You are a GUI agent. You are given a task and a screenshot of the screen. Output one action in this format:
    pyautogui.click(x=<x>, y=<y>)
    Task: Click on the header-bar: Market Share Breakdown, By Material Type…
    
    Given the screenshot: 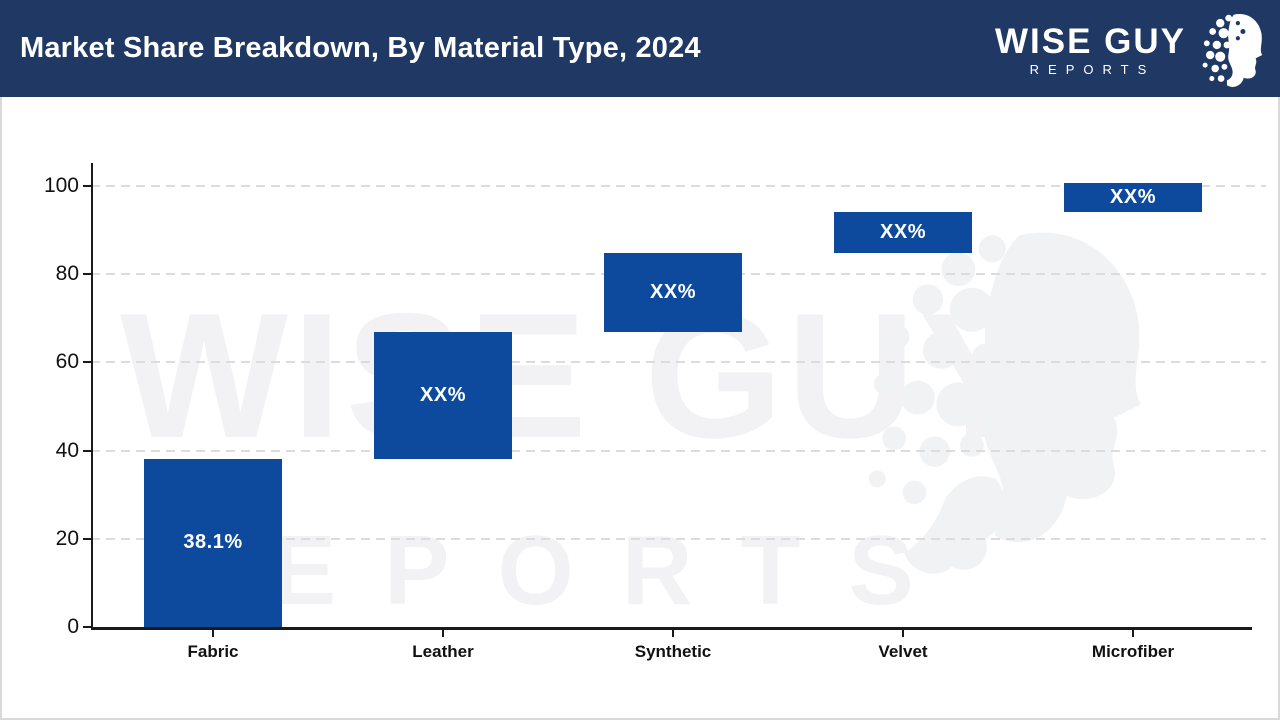 What is the action you would take?
    pyautogui.click(x=640, y=48)
    